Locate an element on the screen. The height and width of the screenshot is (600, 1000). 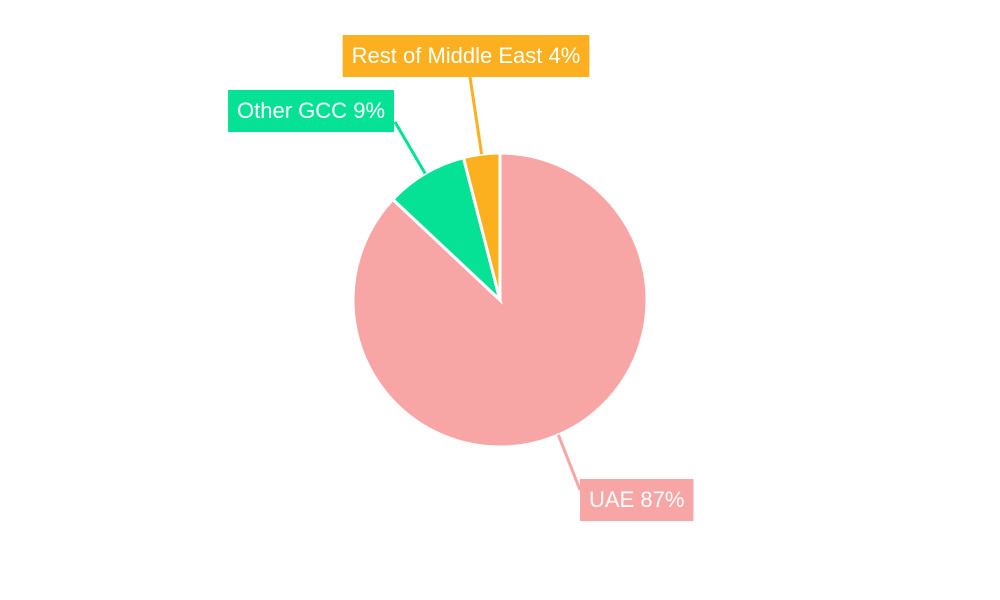
data-label: UAE 87% is located at coordinates (637, 500).